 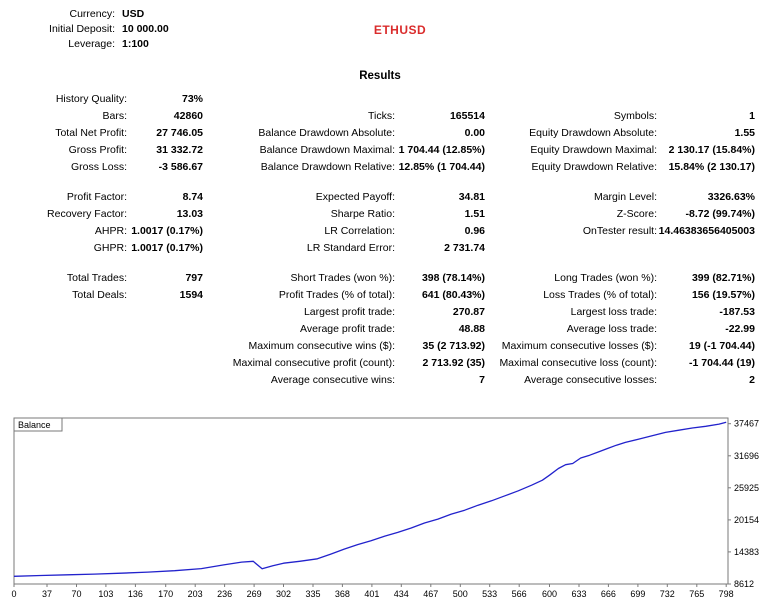 I want to click on svg-text: 25925, so click(x=746, y=488).